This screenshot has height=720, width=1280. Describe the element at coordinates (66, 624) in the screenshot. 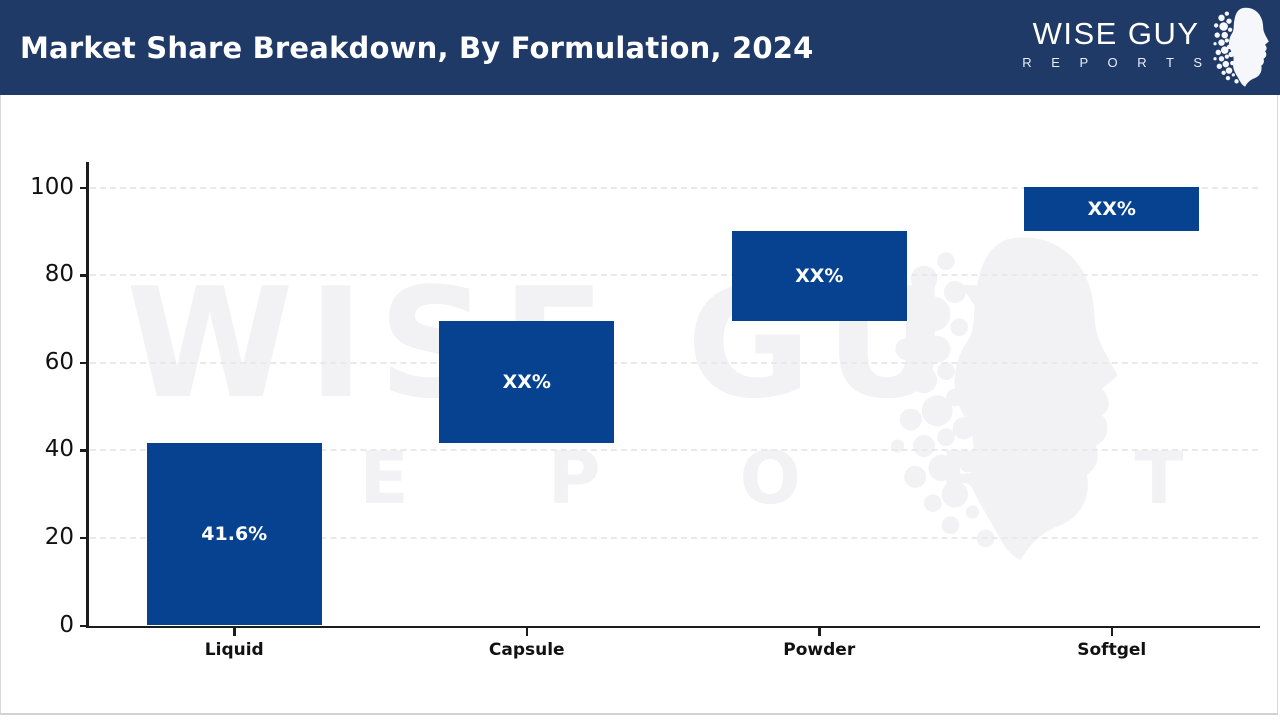

I see `y-tick-label: 0` at that location.